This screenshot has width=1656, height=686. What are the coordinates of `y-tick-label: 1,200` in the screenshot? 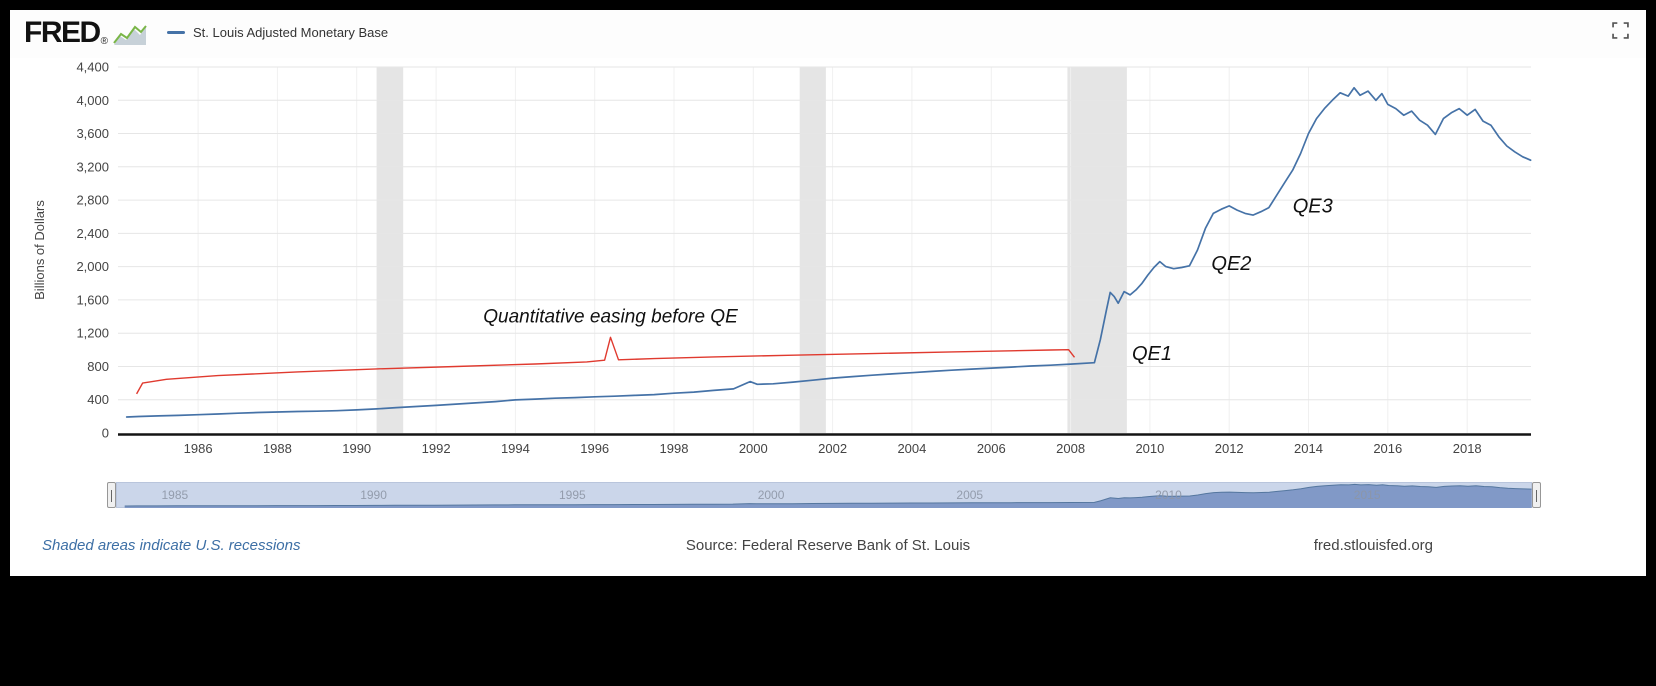 It's located at (92, 333).